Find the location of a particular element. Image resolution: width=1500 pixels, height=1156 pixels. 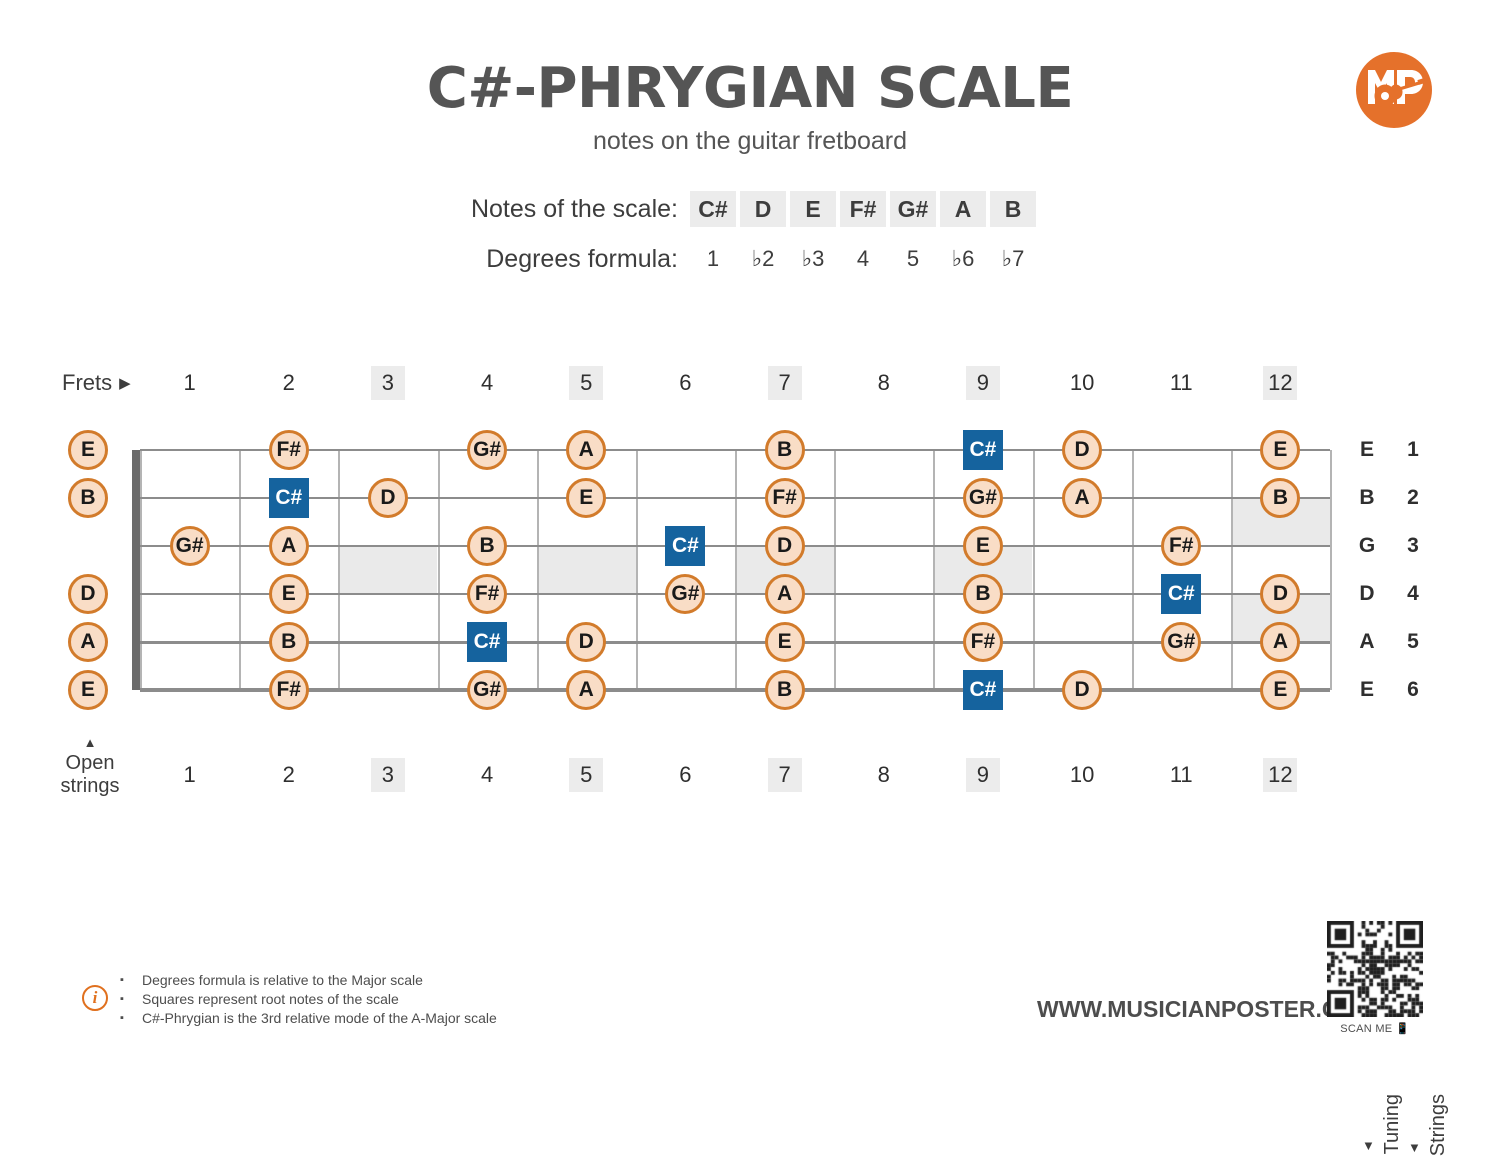

tuning-caption: ▲ Tuning is located at coordinates (1381, 1124).